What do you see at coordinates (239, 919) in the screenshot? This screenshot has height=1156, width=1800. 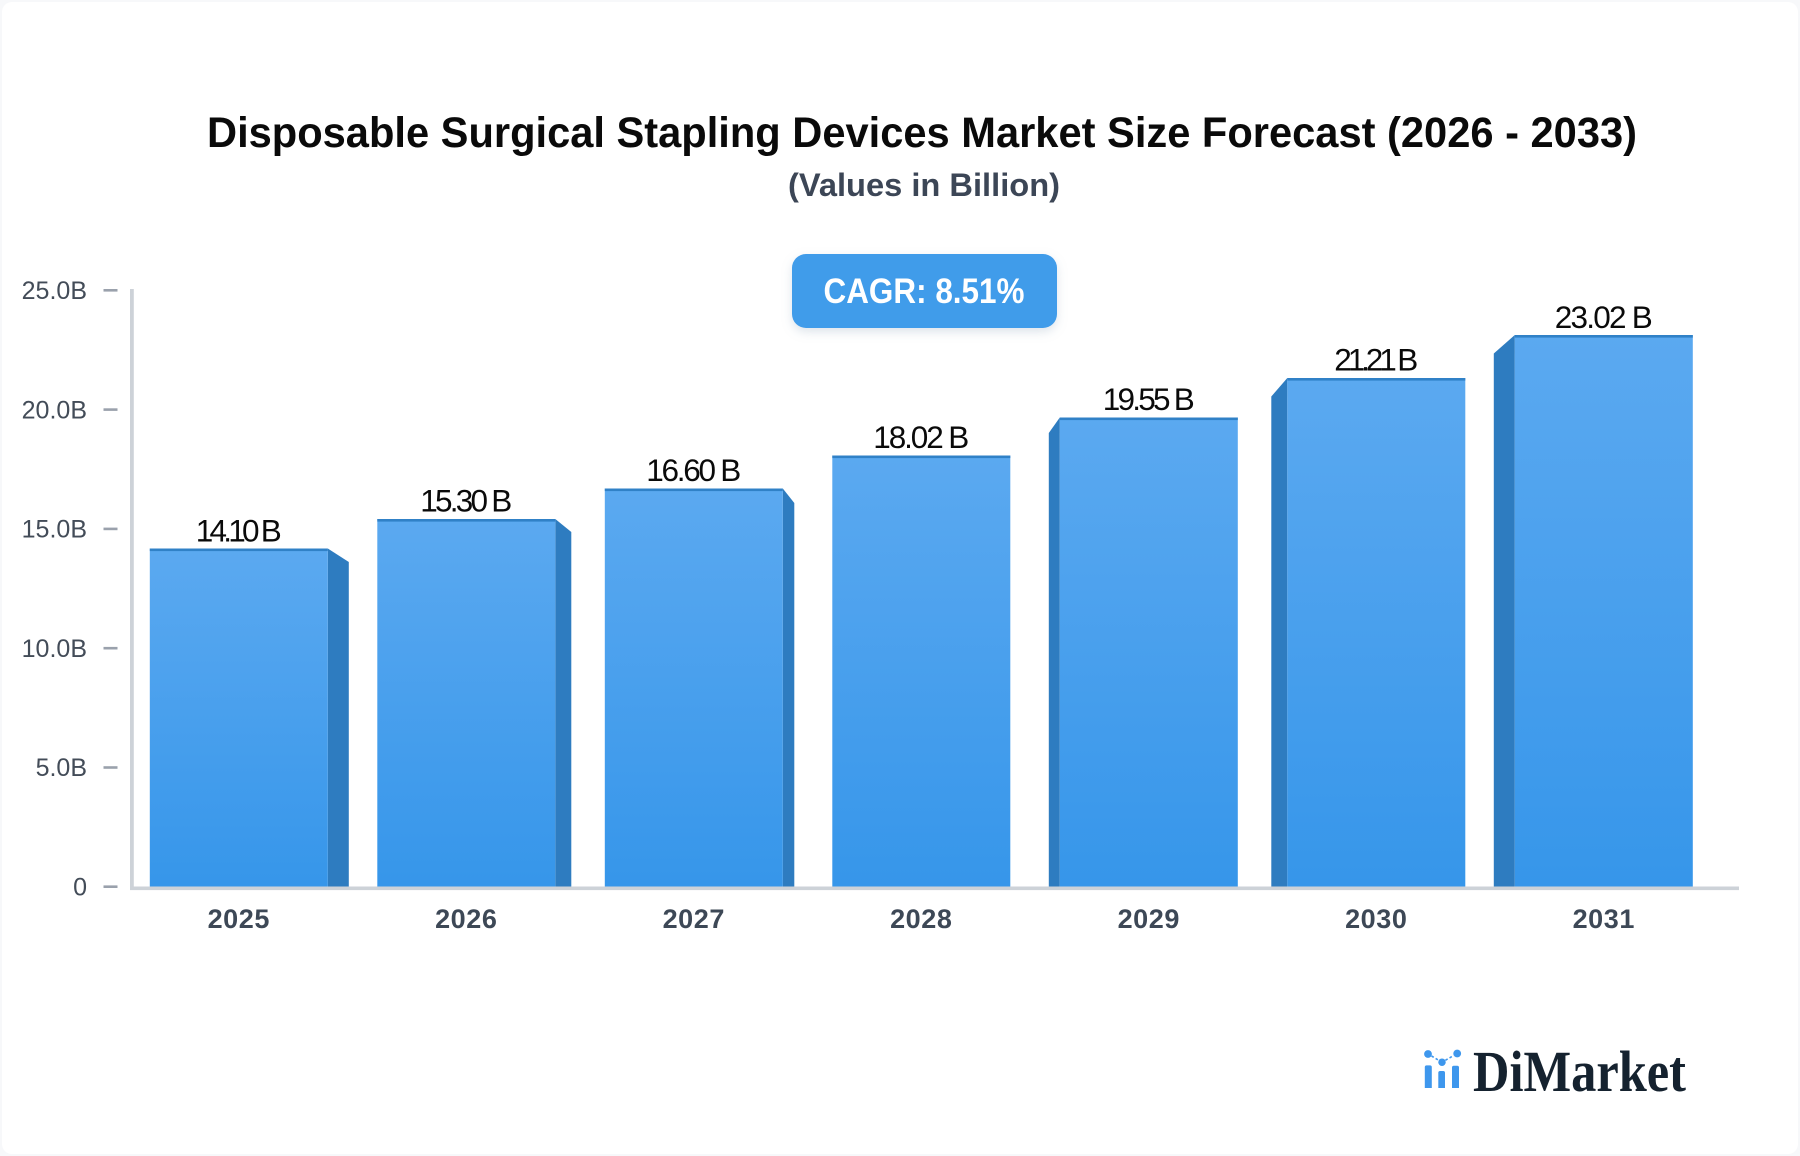 I see `svg-text: 2025` at bounding box center [239, 919].